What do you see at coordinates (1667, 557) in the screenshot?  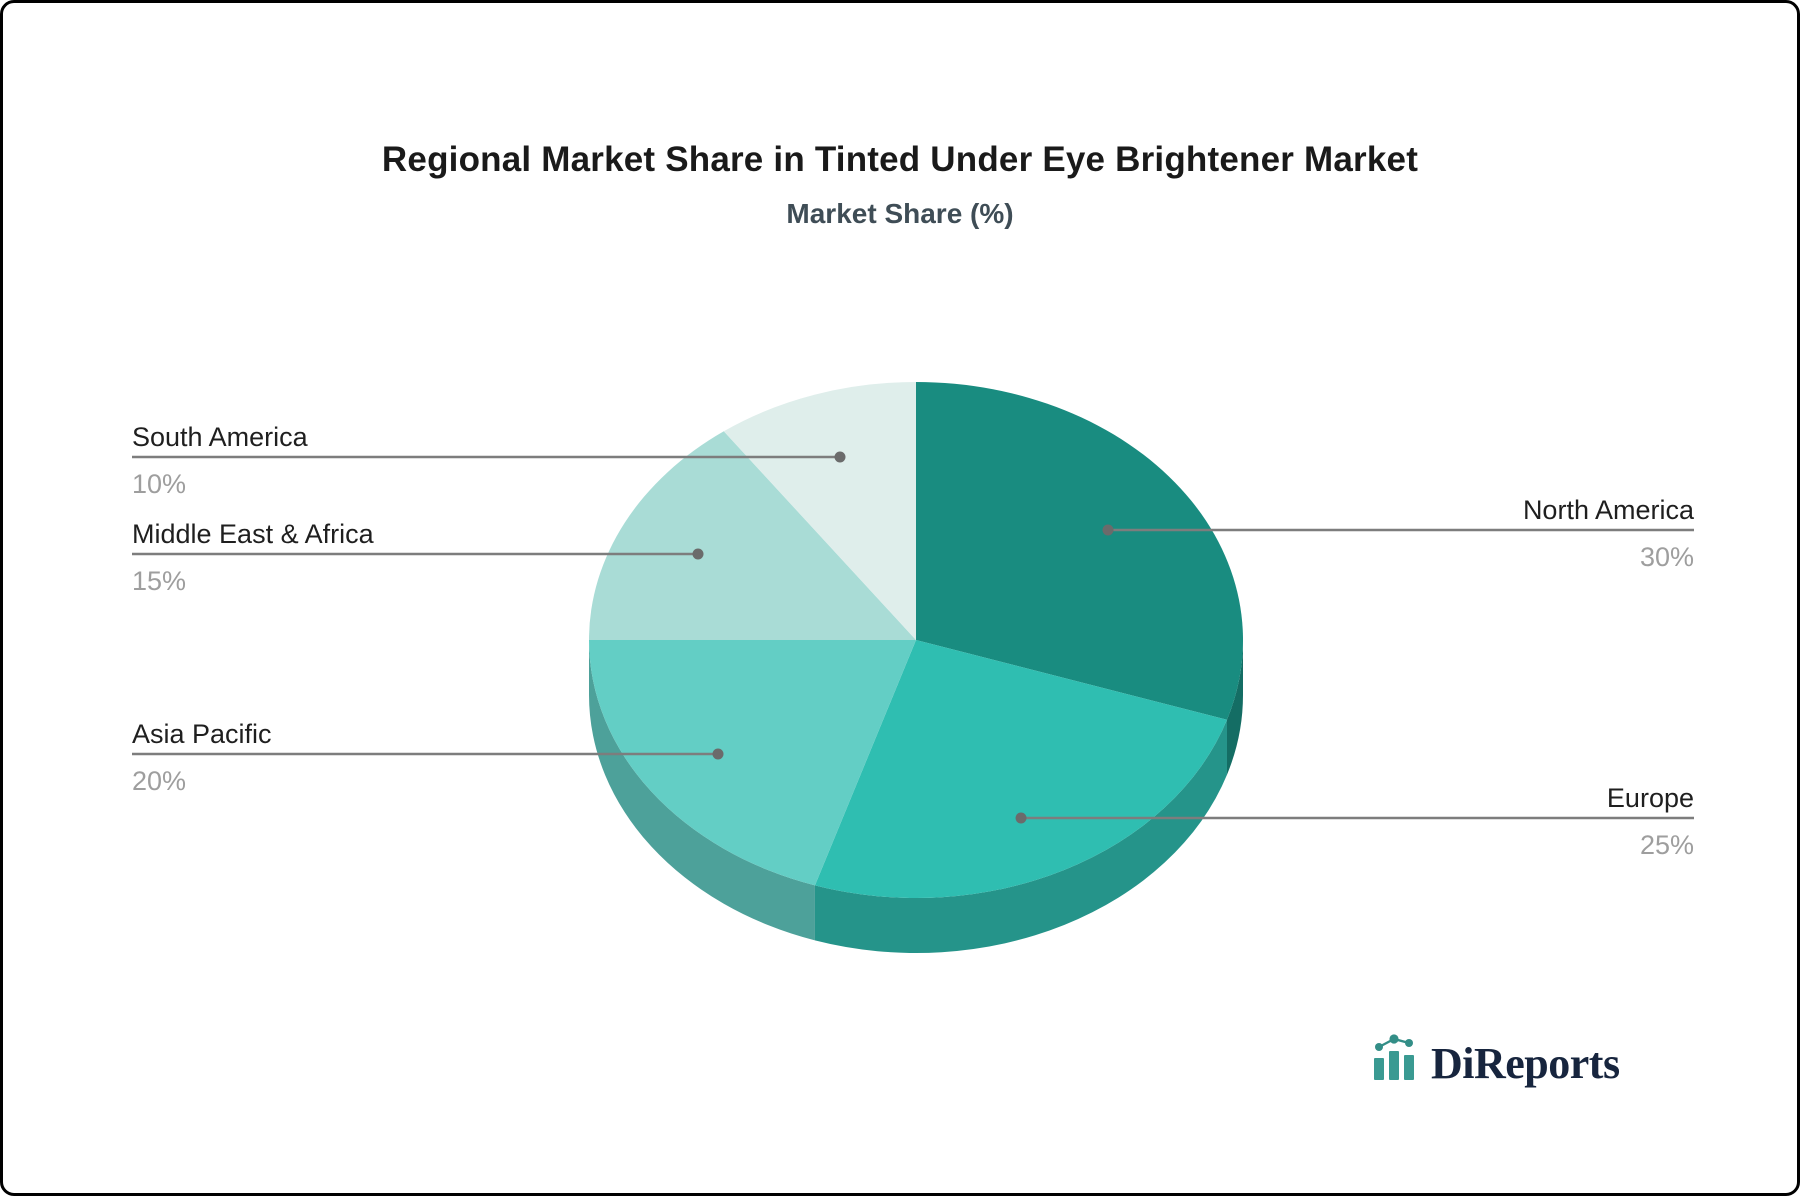 I see `slice-value-north-america: 30%` at bounding box center [1667, 557].